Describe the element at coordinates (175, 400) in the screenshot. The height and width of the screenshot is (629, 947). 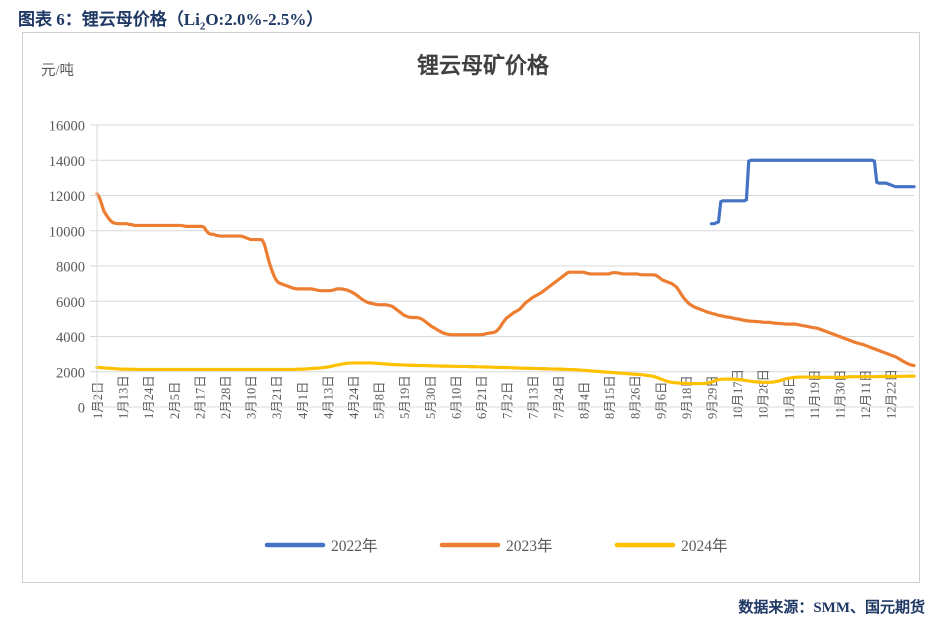
I see `x-axis-tick-label: 2月5日` at that location.